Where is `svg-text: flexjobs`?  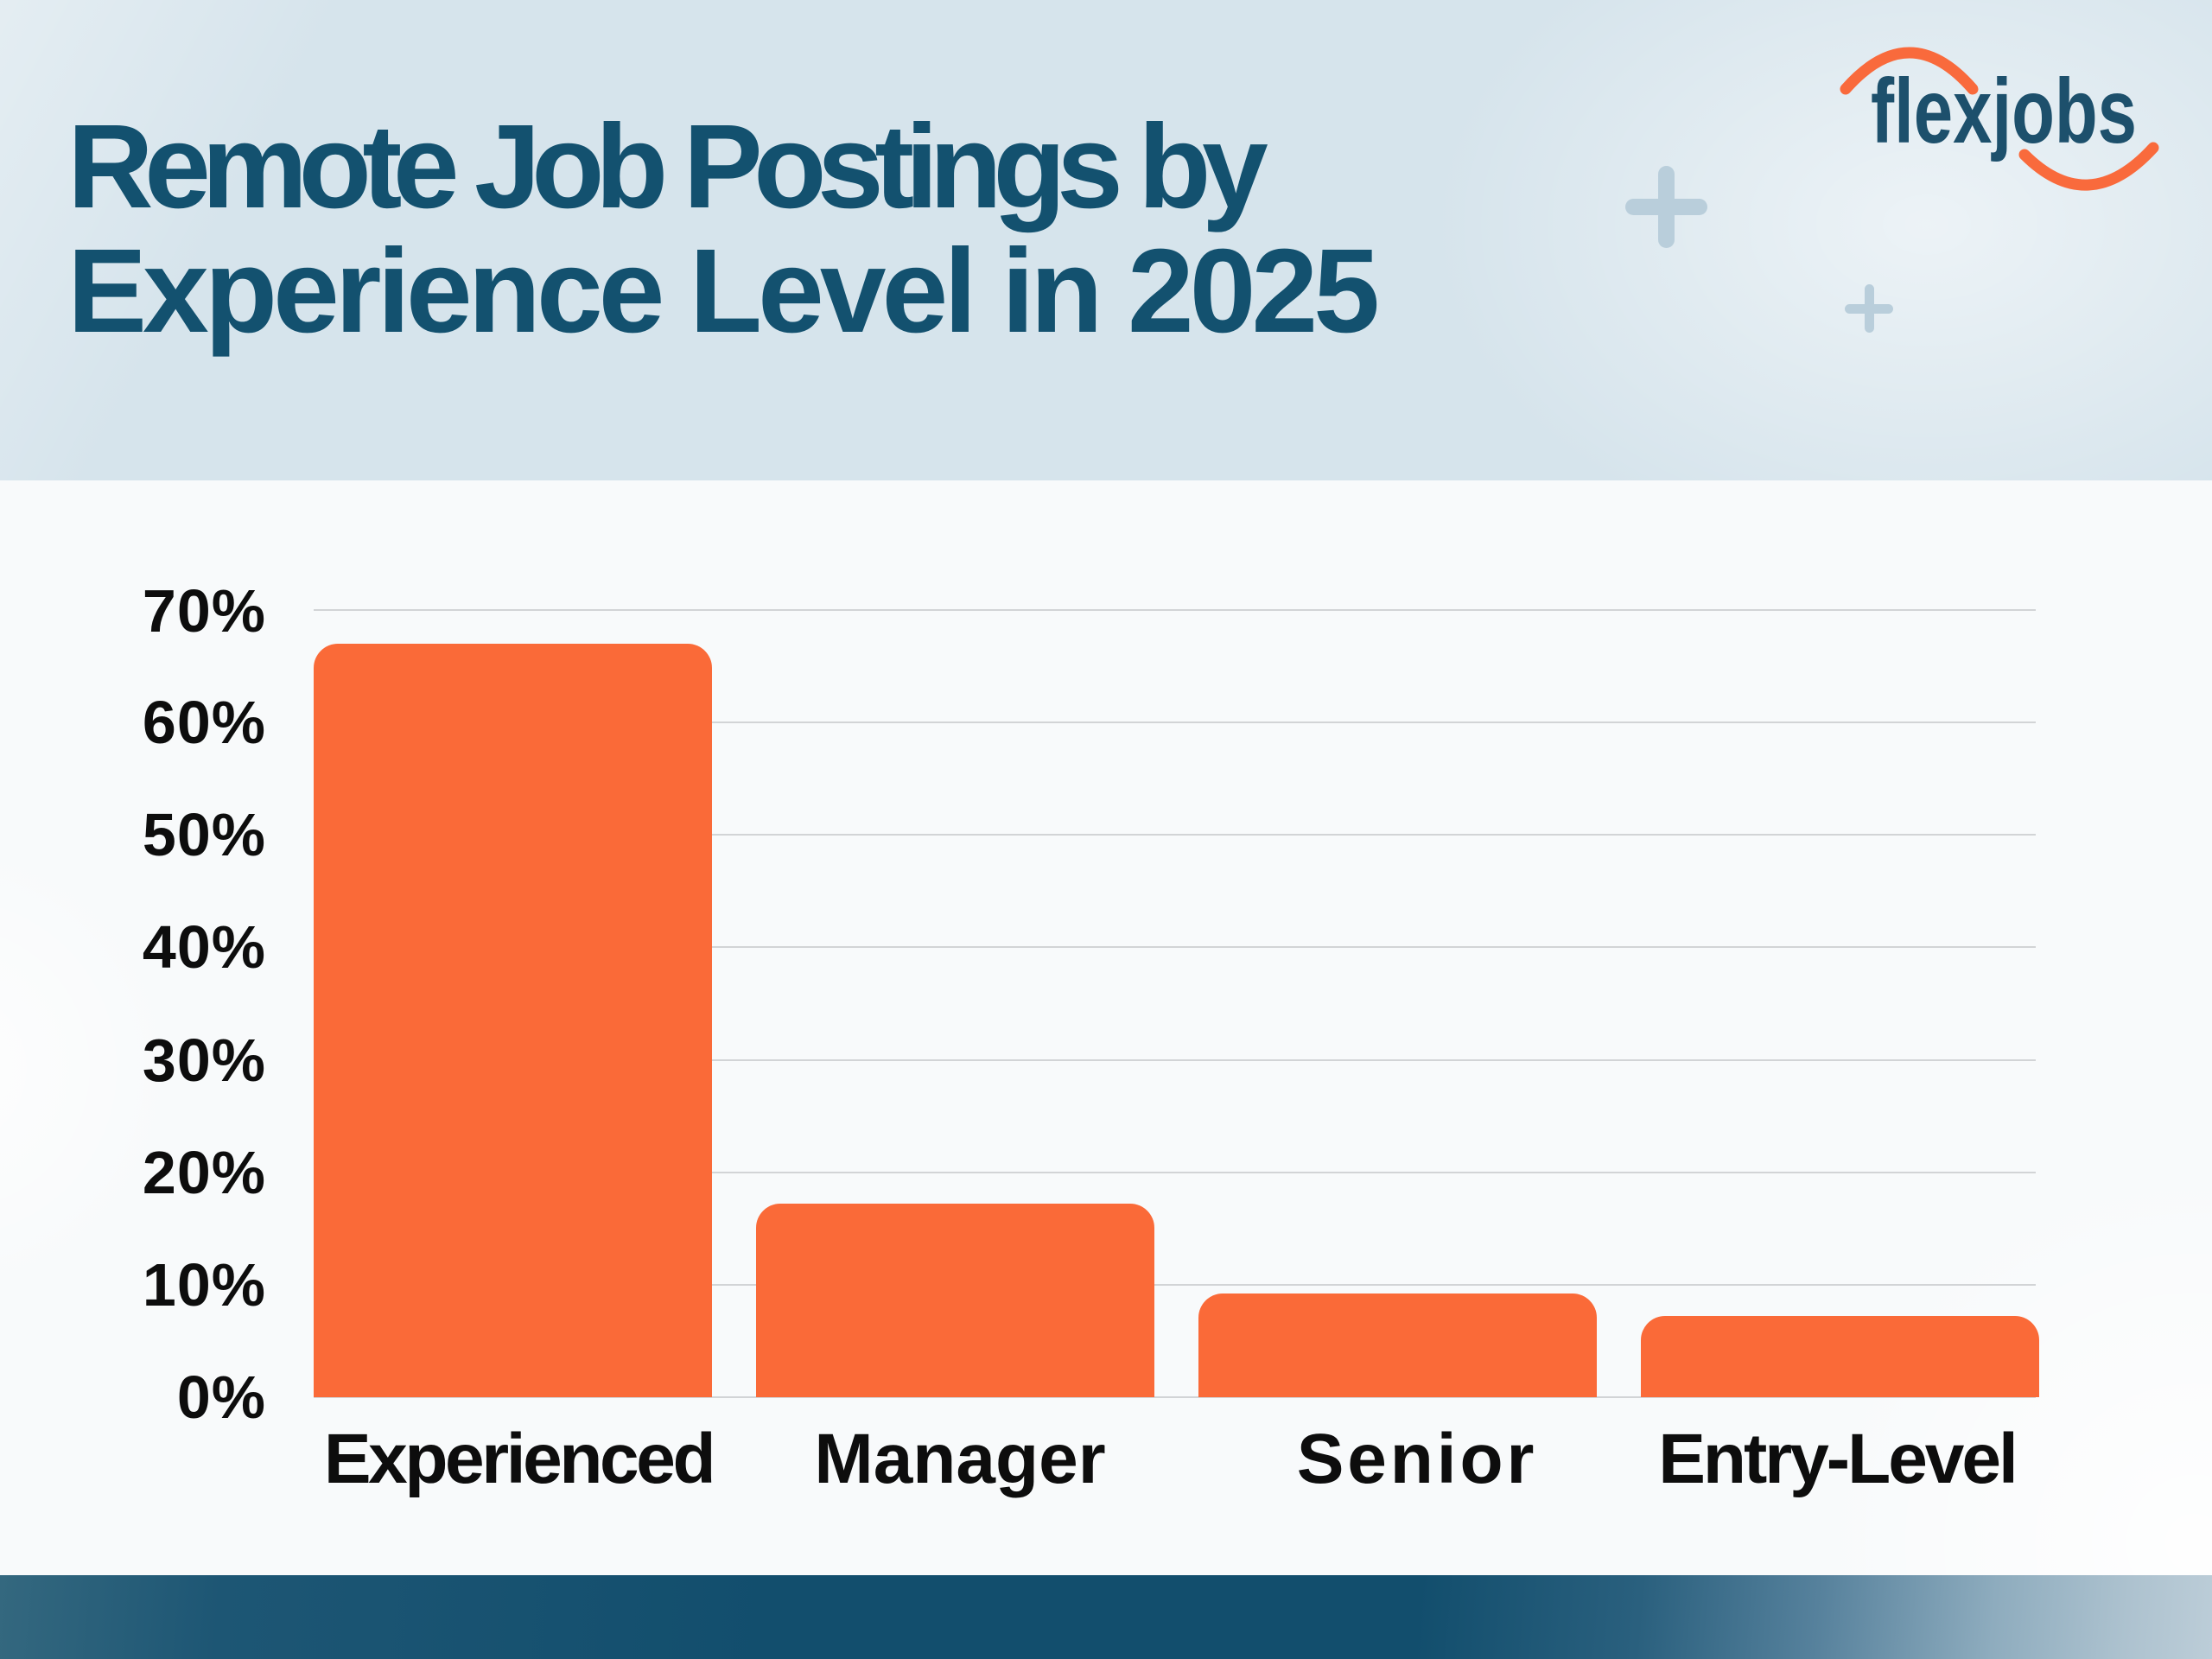 svg-text: flexjobs is located at coordinates (2004, 111).